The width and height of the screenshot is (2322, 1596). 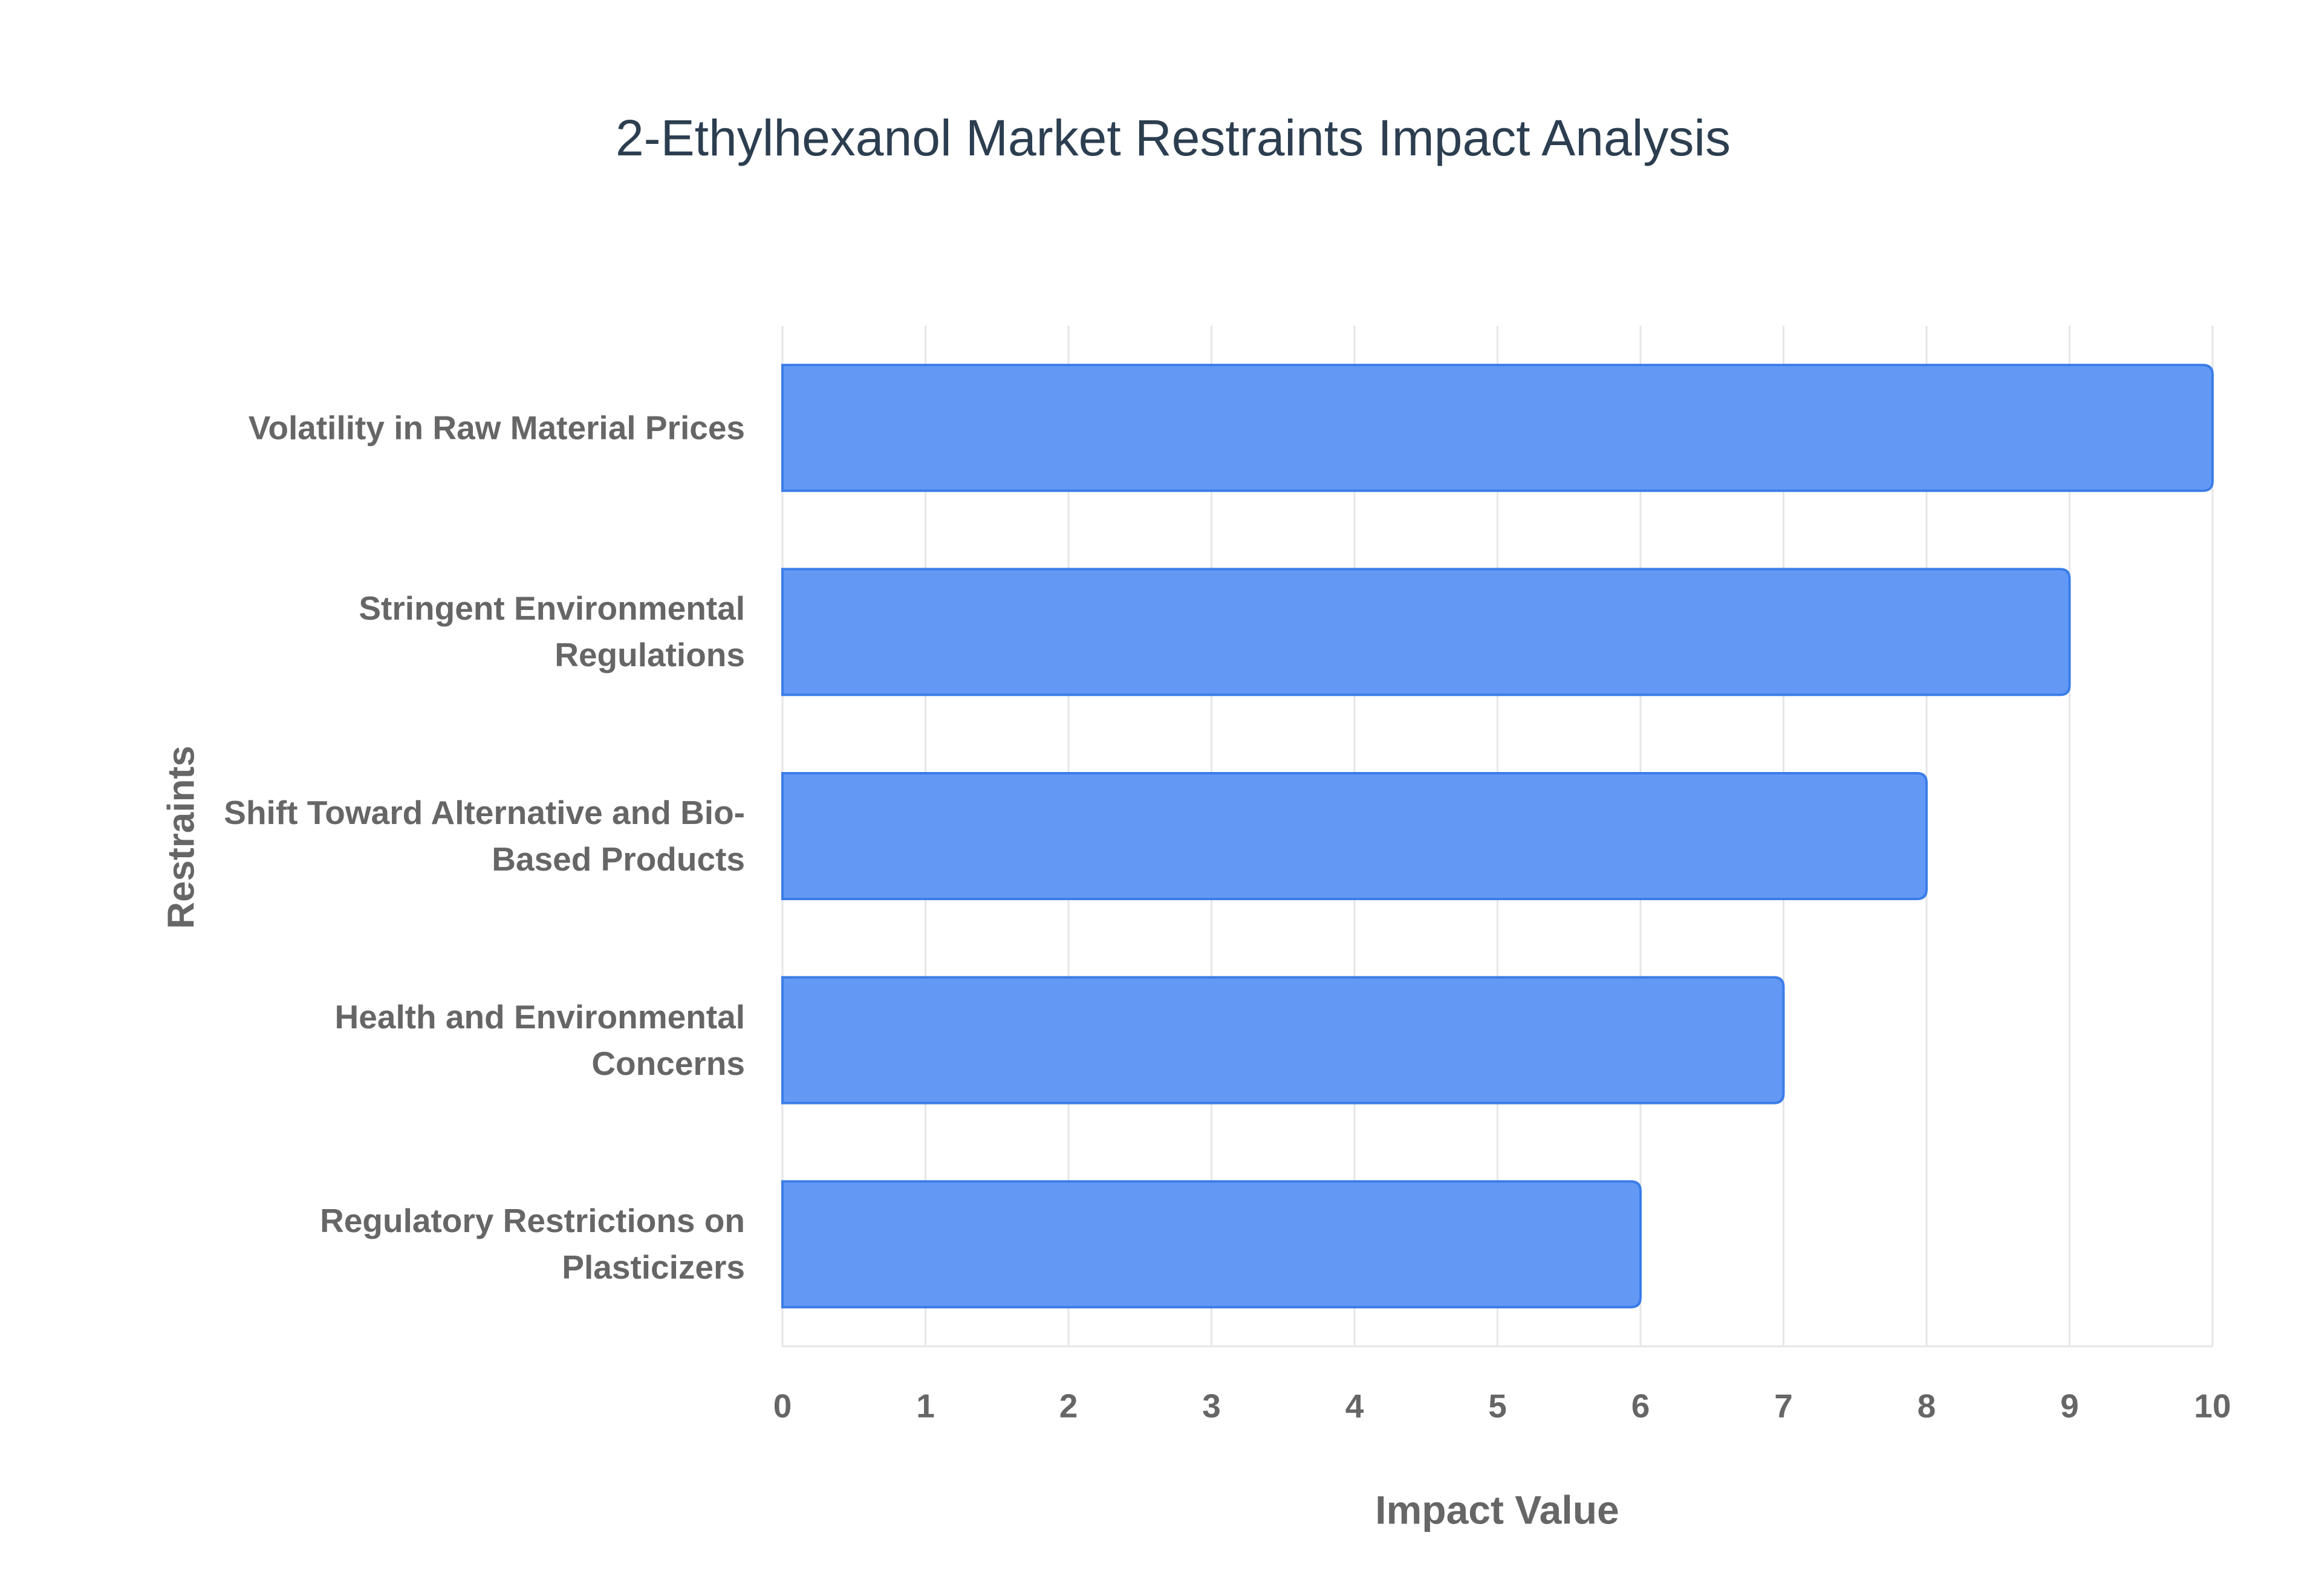 I want to click on y-tick-label: Stringent Environmental Regulations, so click(x=552, y=631).